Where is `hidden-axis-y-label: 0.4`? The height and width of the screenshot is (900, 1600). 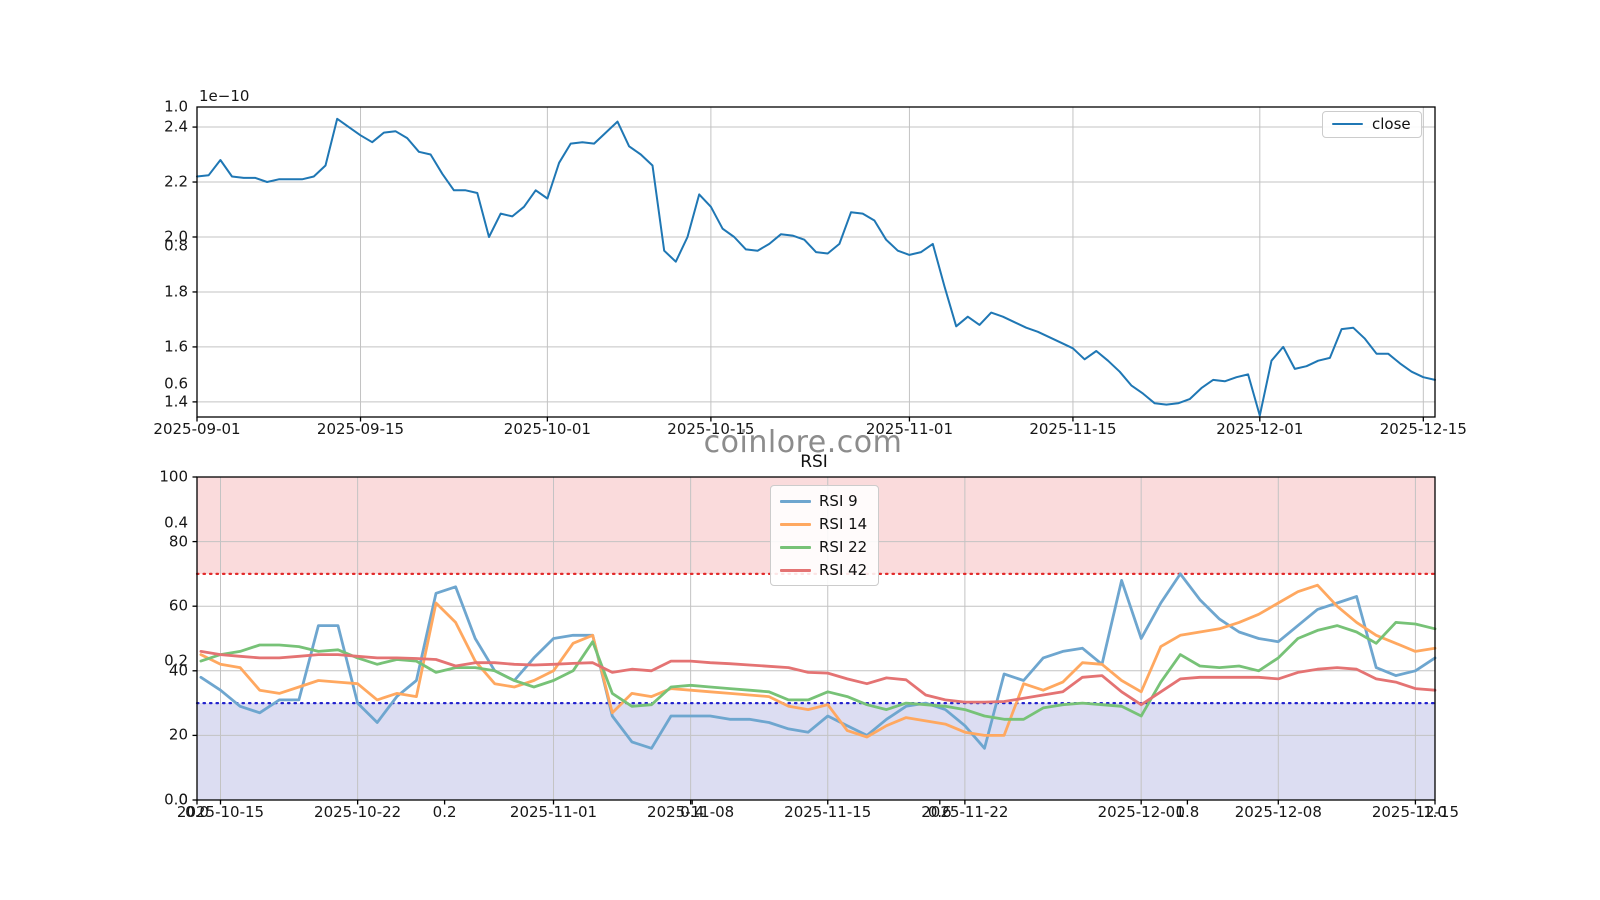 hidden-axis-y-label: 0.4 is located at coordinates (176, 522).